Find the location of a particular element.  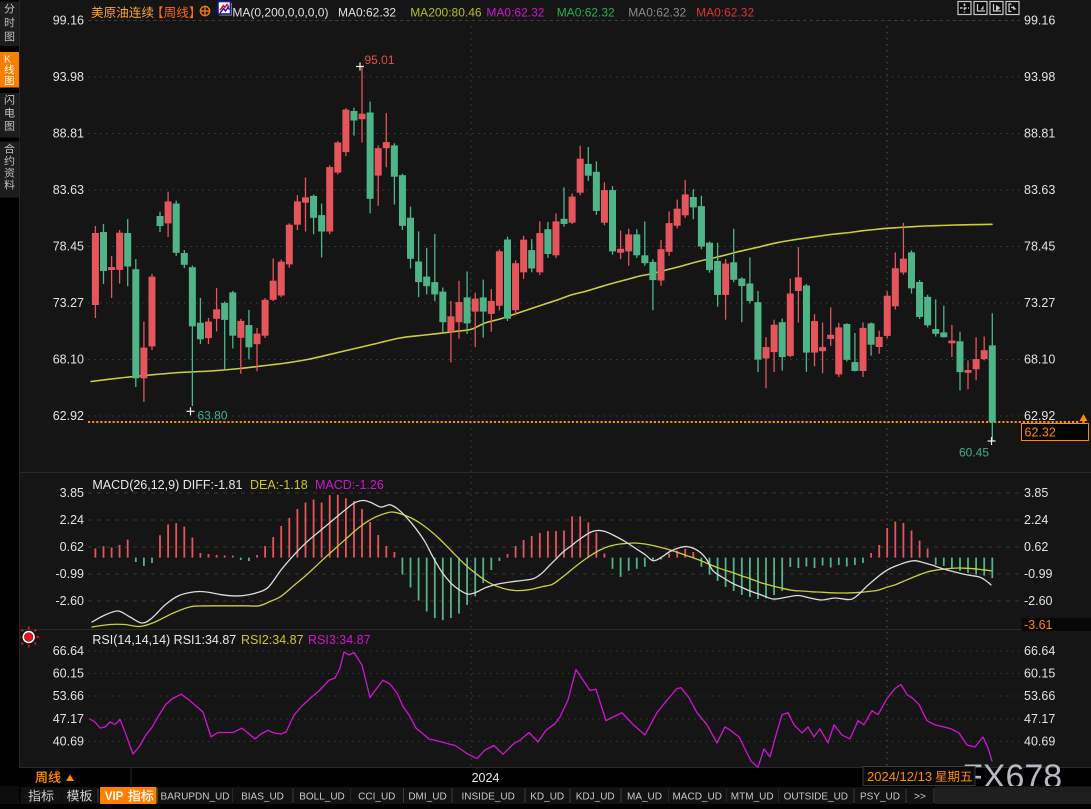

svg-text: KDJ_UD is located at coordinates (595, 797).